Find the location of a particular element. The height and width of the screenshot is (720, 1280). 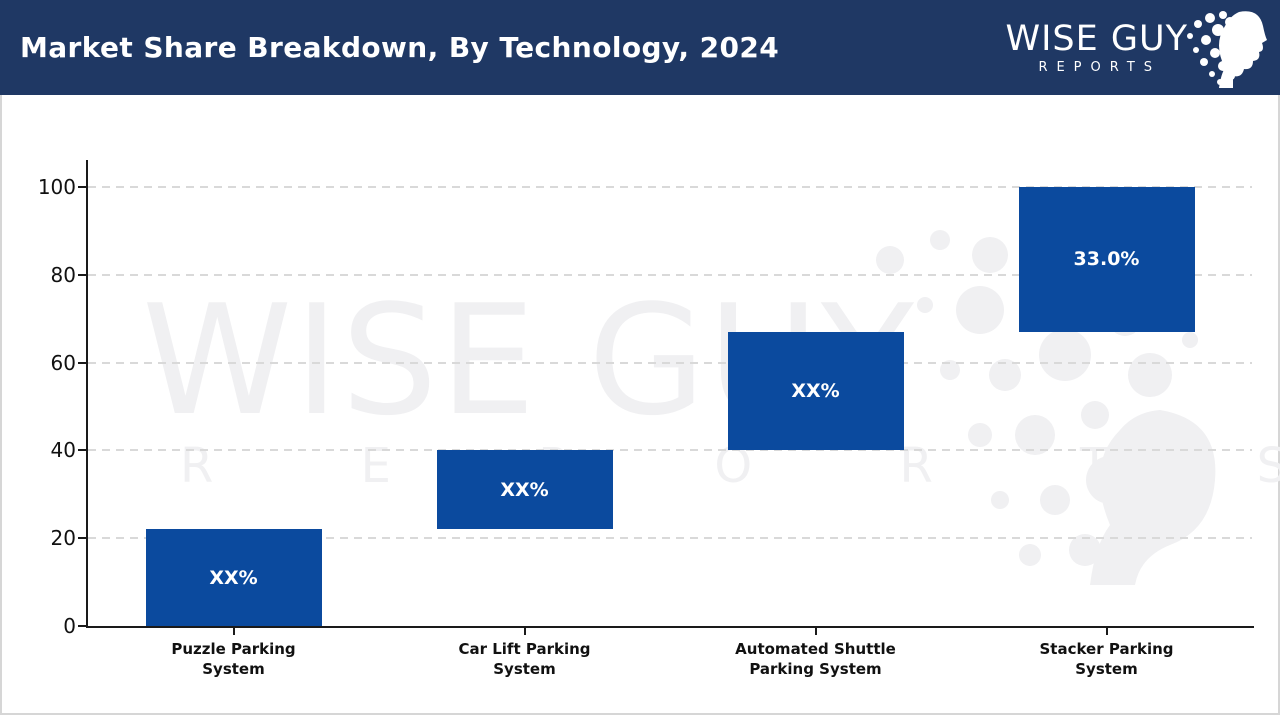

x-tick-label: Stacker Parking System is located at coordinates (1106, 659).